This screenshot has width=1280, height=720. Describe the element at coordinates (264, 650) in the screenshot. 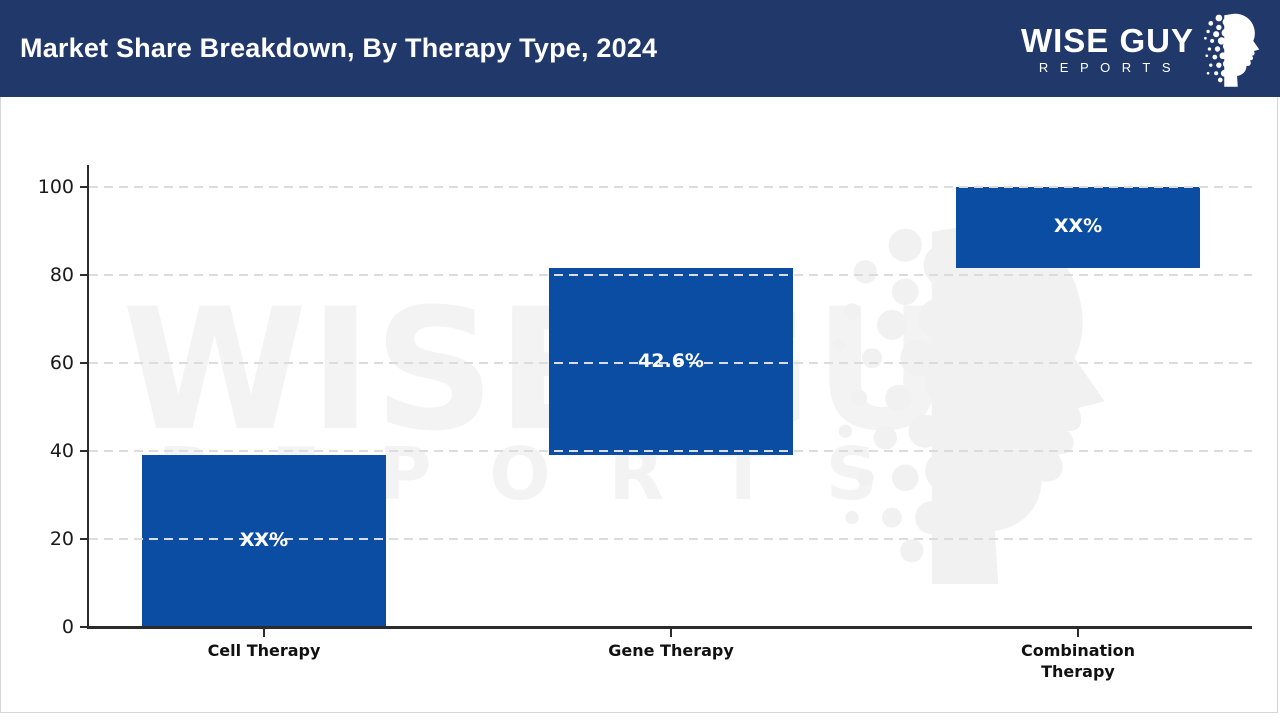

I see `x-axis-label: Cell Therapy` at that location.